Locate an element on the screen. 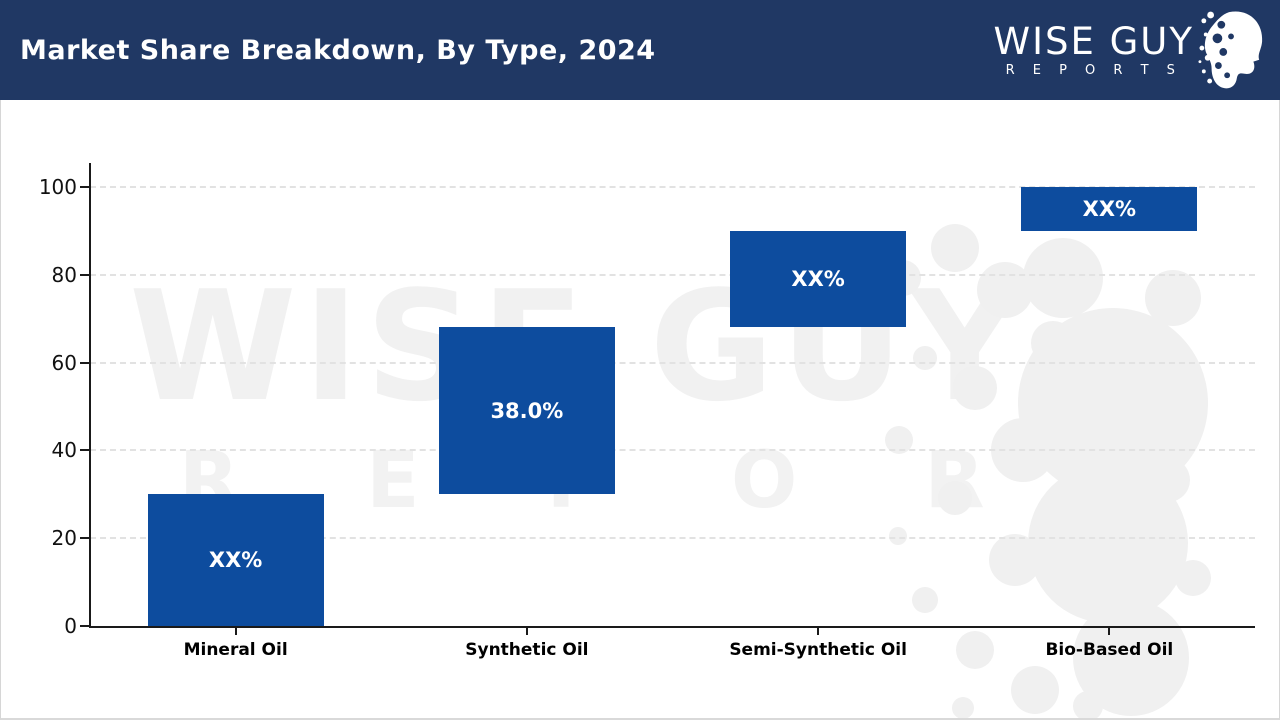 Image resolution: width=1280 pixels, height=720 pixels. y-tick-label: 0 is located at coordinates (70, 626).